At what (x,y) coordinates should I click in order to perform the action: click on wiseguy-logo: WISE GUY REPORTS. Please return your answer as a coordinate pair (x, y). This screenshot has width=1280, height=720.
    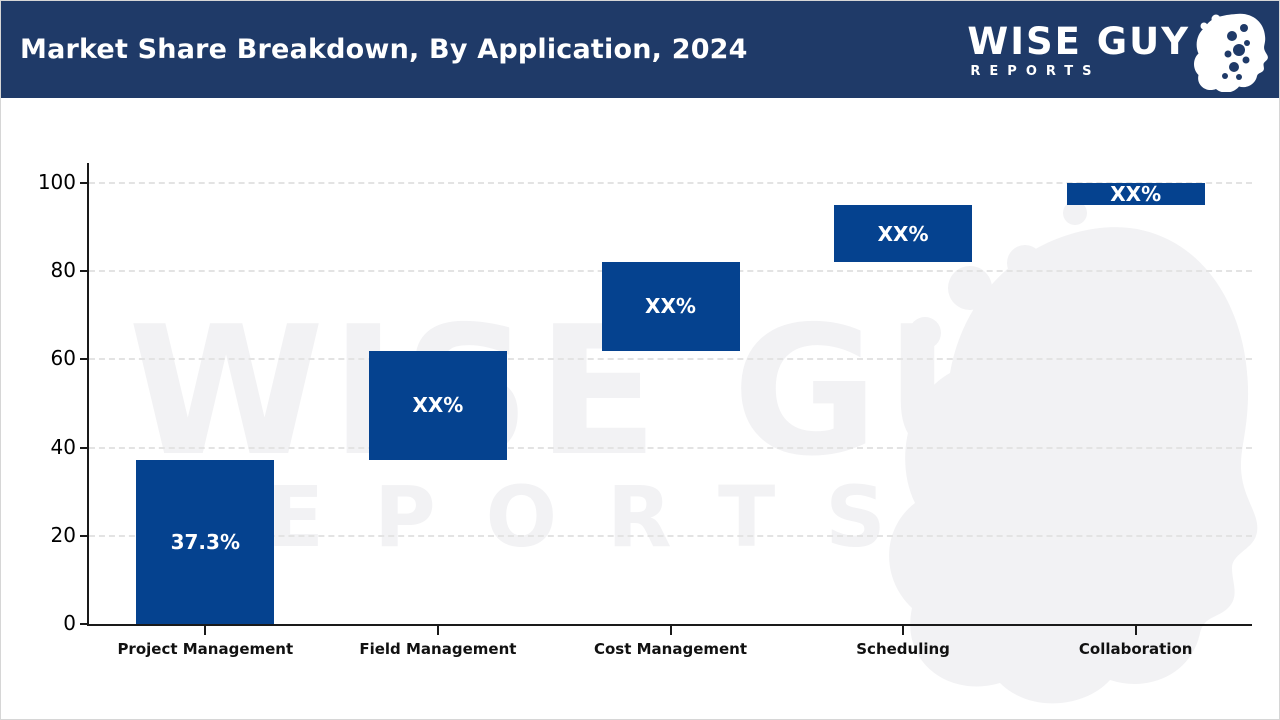
    Looking at the image, I should click on (1118, 51).